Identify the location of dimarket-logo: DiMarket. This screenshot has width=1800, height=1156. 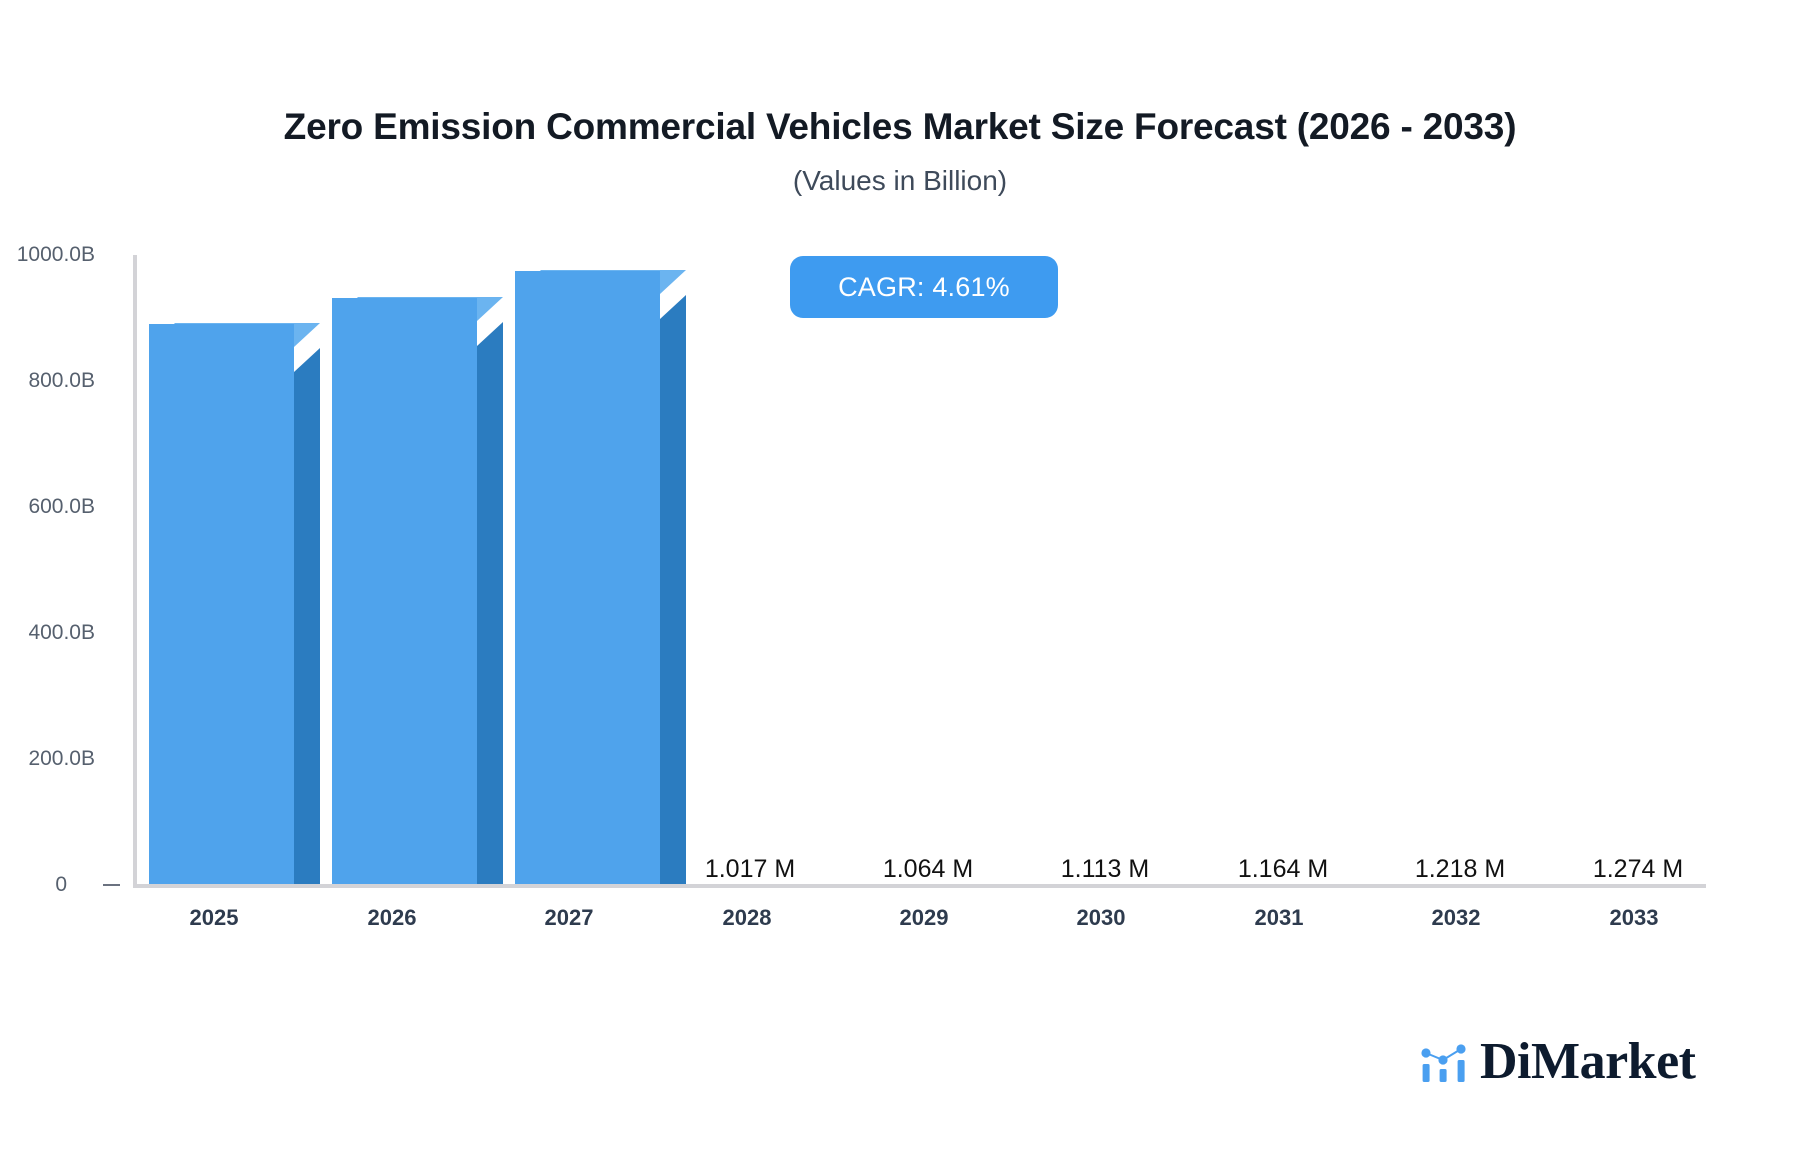
(1557, 1061).